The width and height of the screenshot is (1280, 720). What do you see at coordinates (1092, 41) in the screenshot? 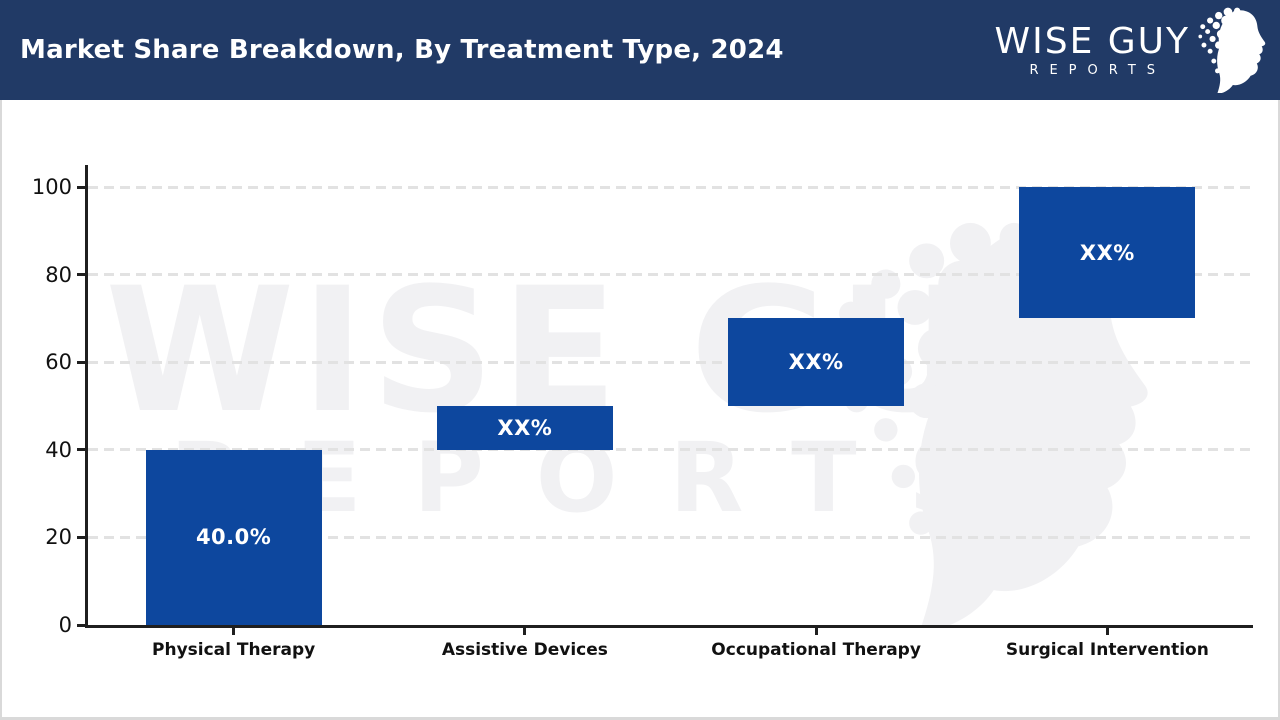
I see `brand-name: WISE GUY` at bounding box center [1092, 41].